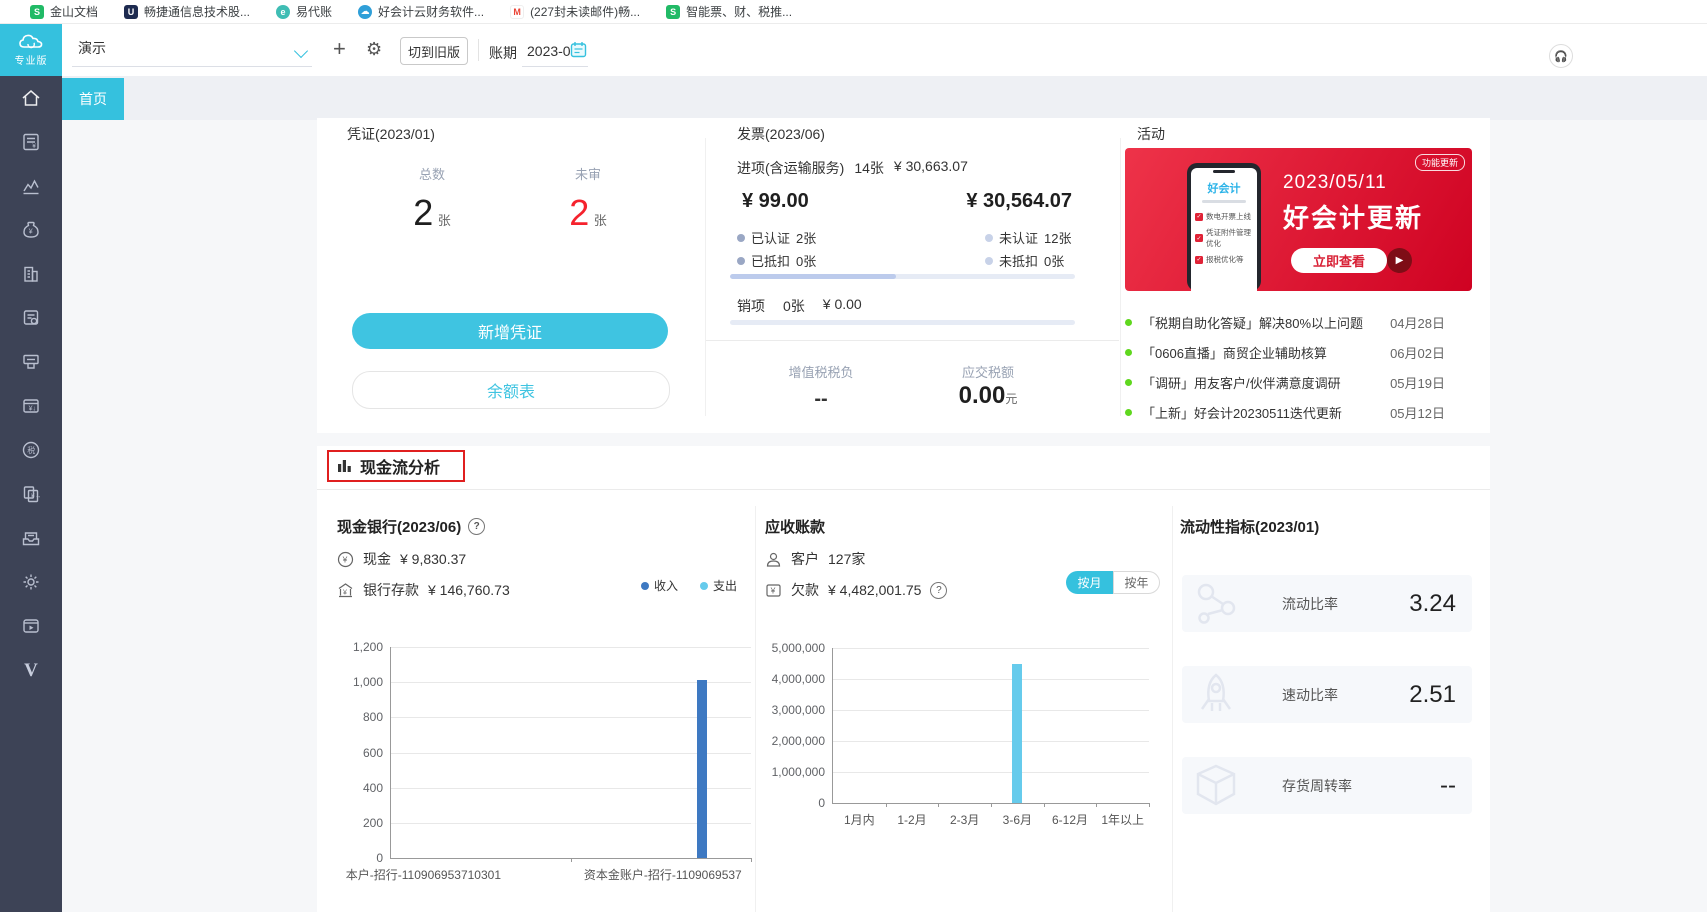  I want to click on liquidity-value: --, so click(1448, 785).